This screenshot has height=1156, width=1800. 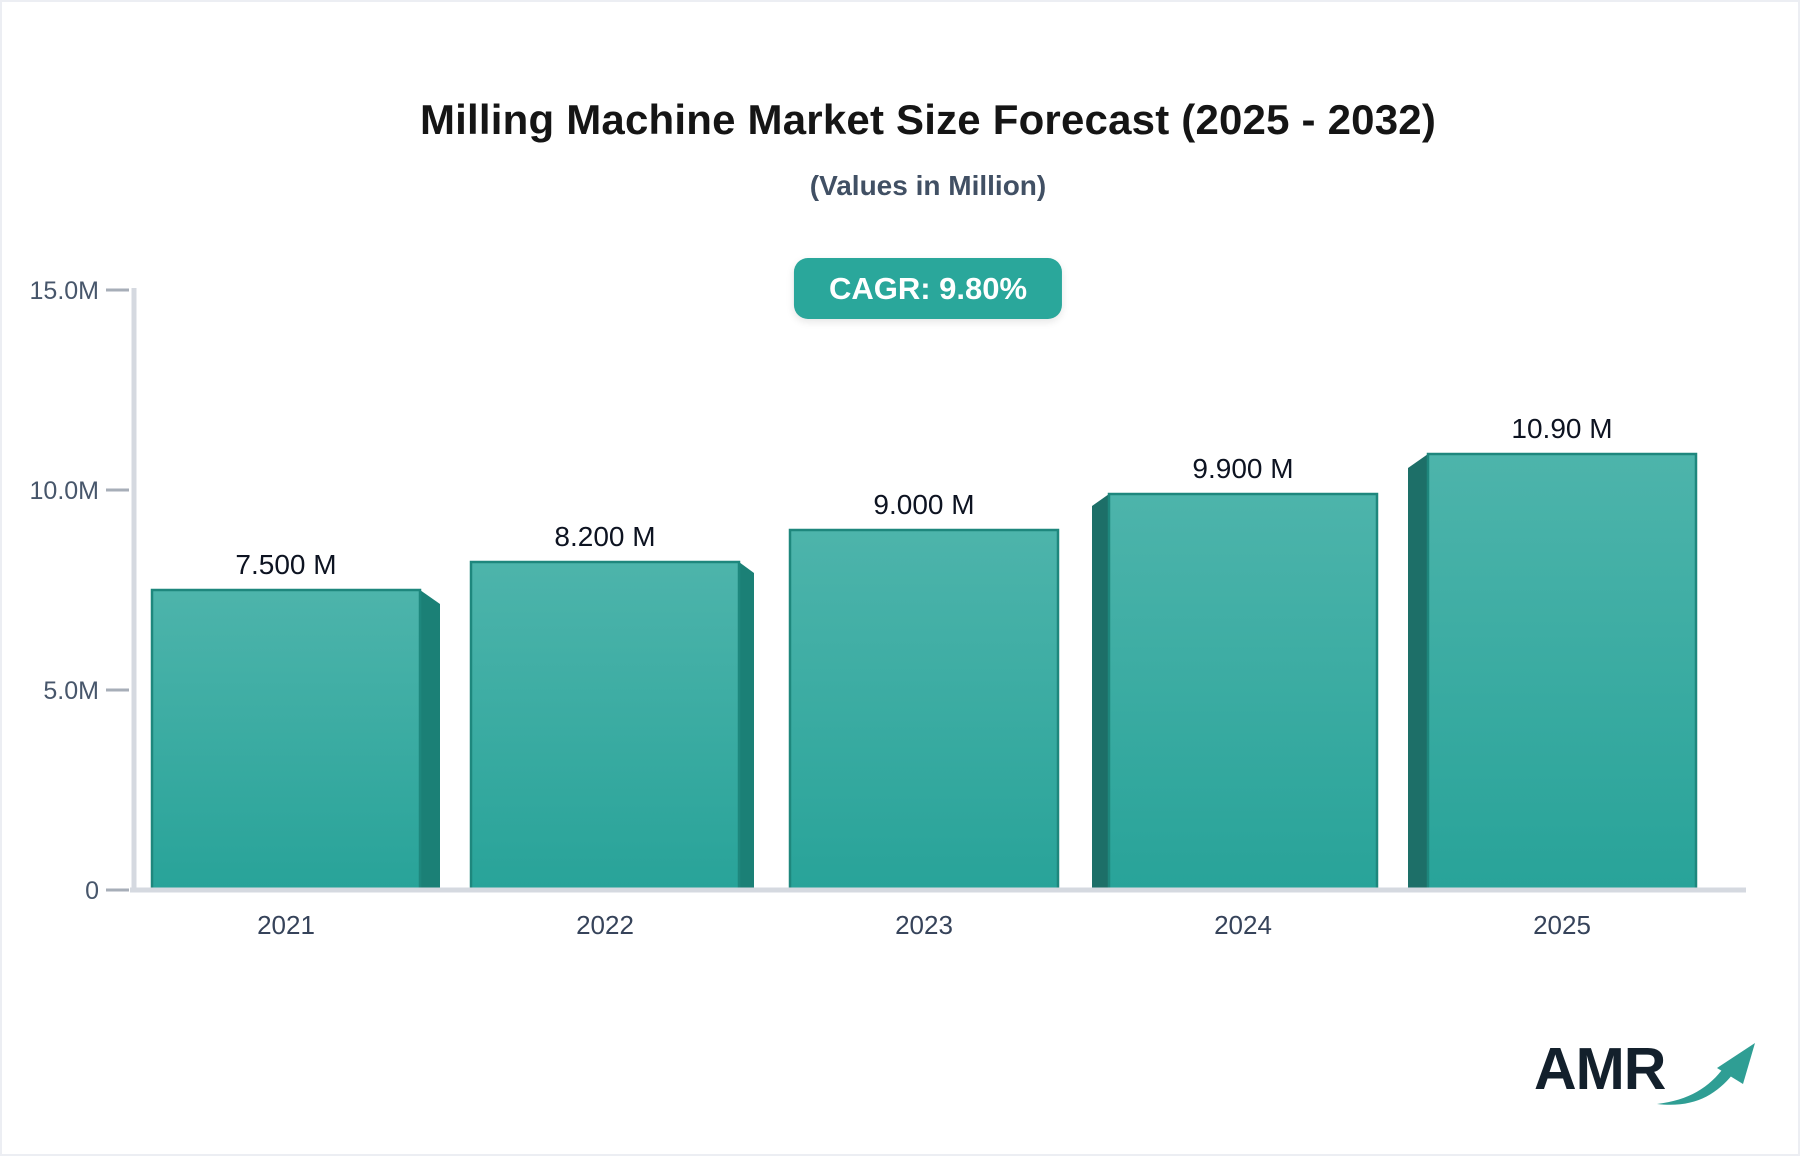 I want to click on y-axis-tick-label: 10.0M, so click(x=64, y=491).